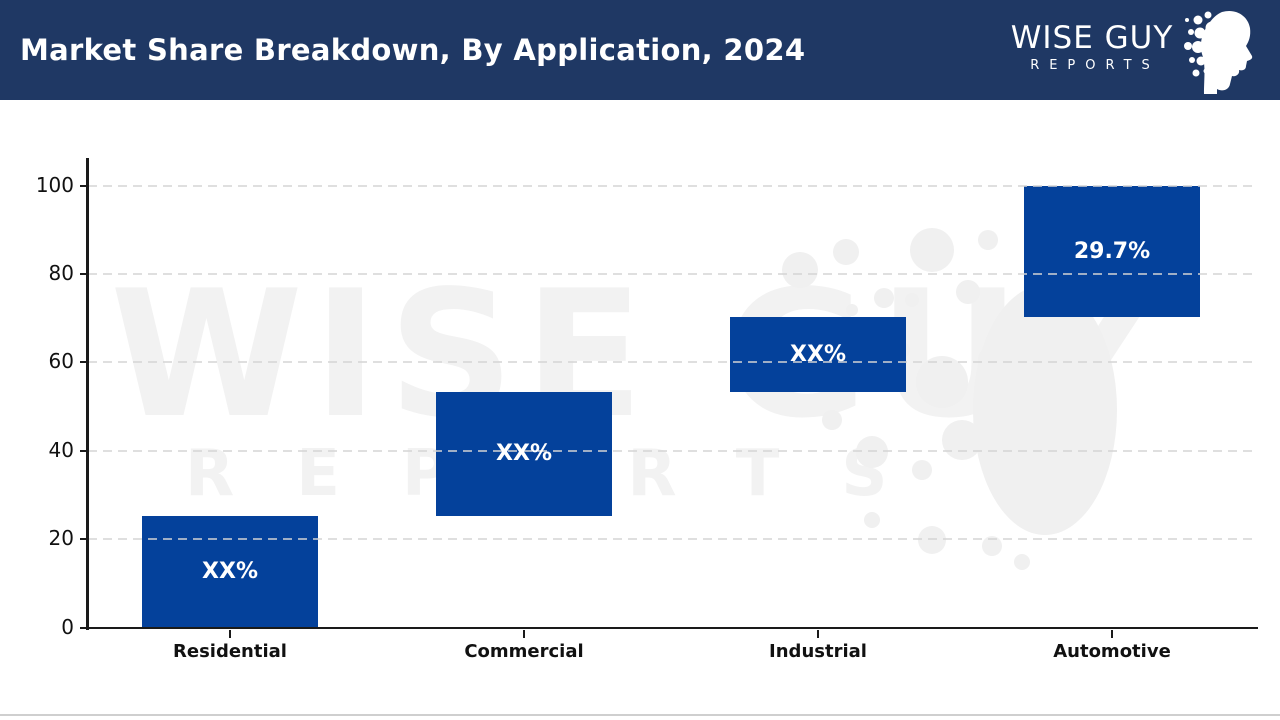 Image resolution: width=1280 pixels, height=720 pixels. I want to click on y-tick-label: 100, so click(54, 184).